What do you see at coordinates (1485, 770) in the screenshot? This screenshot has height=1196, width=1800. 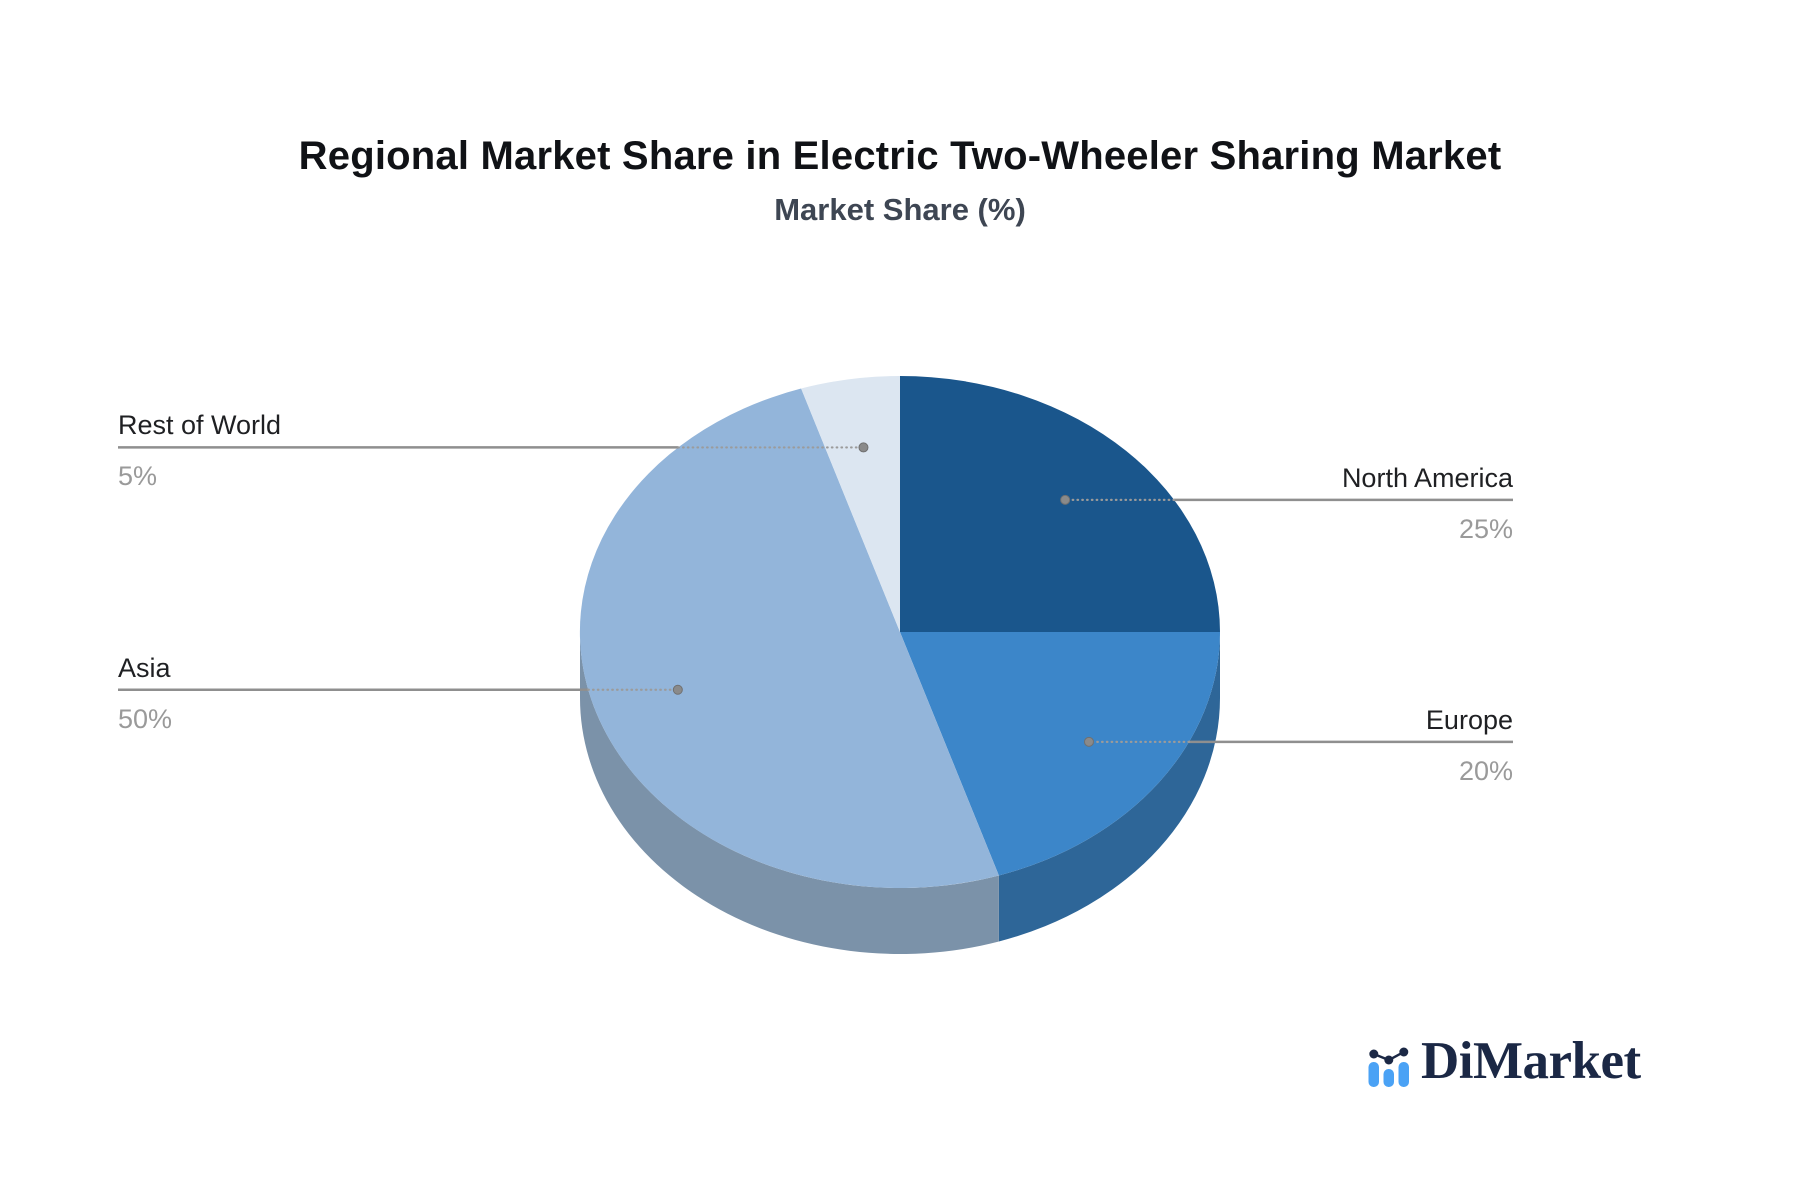 I see `slice-value-europe: 20%` at bounding box center [1485, 770].